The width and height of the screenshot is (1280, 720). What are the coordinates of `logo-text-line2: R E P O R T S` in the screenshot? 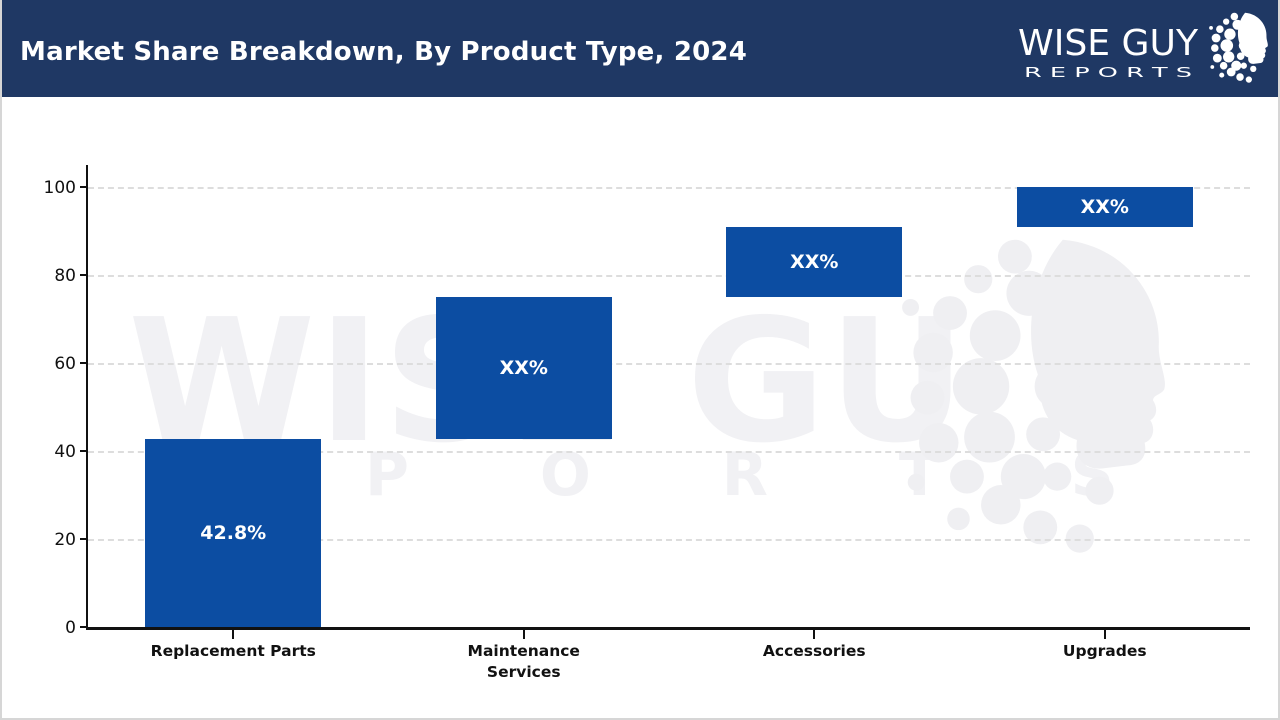 It's located at (1108, 73).